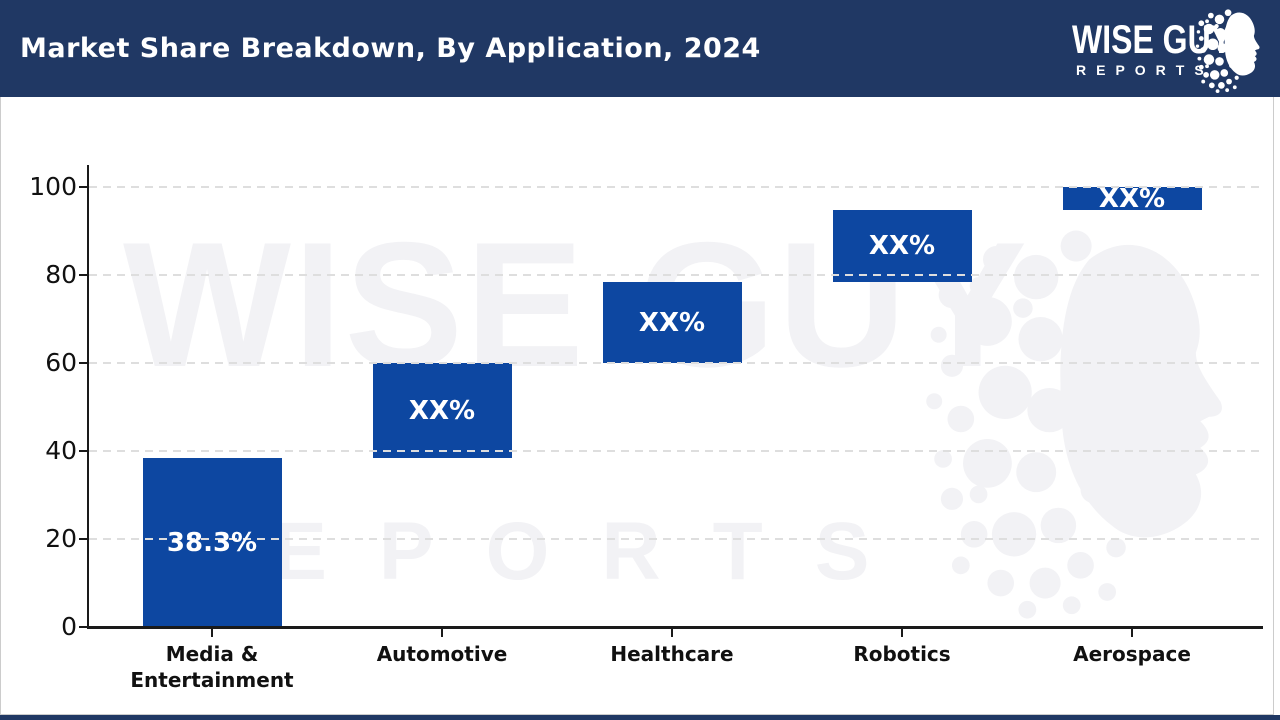  What do you see at coordinates (640, 717) in the screenshot?
I see `footer-bar` at bounding box center [640, 717].